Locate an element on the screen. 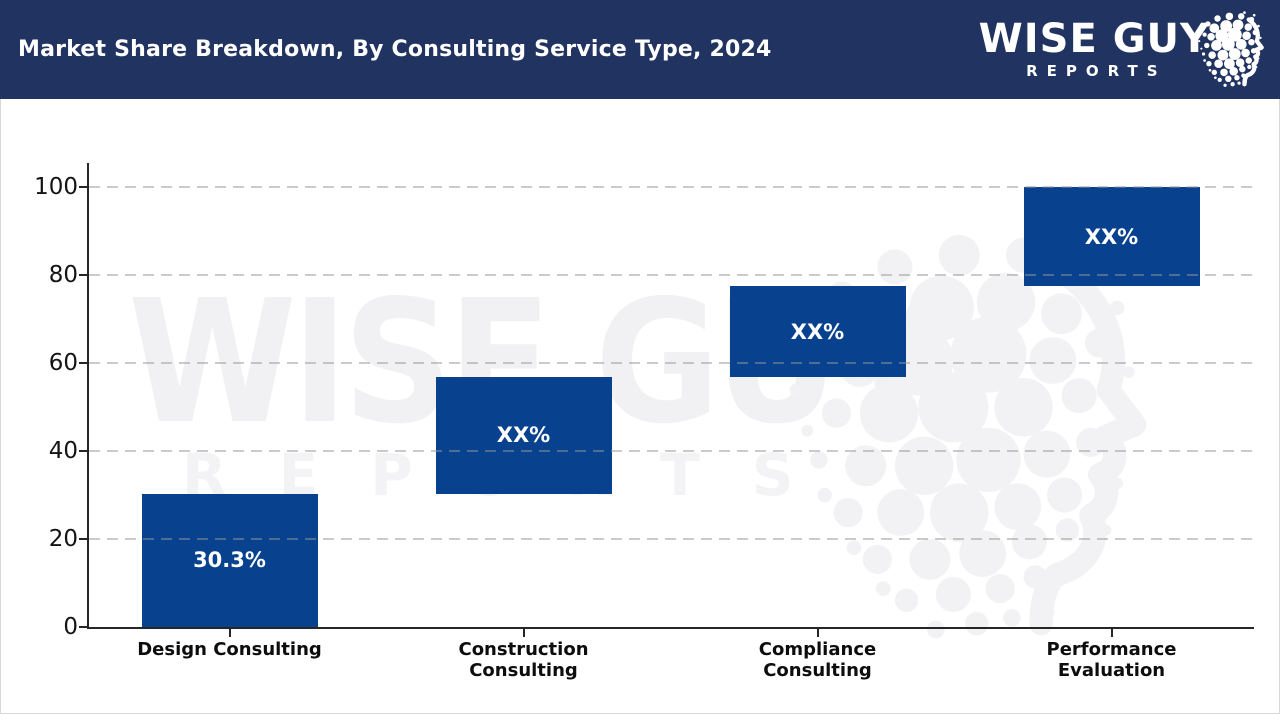 The width and height of the screenshot is (1280, 720). x-tick-mark-performance-evaluation is located at coordinates (1111, 633).